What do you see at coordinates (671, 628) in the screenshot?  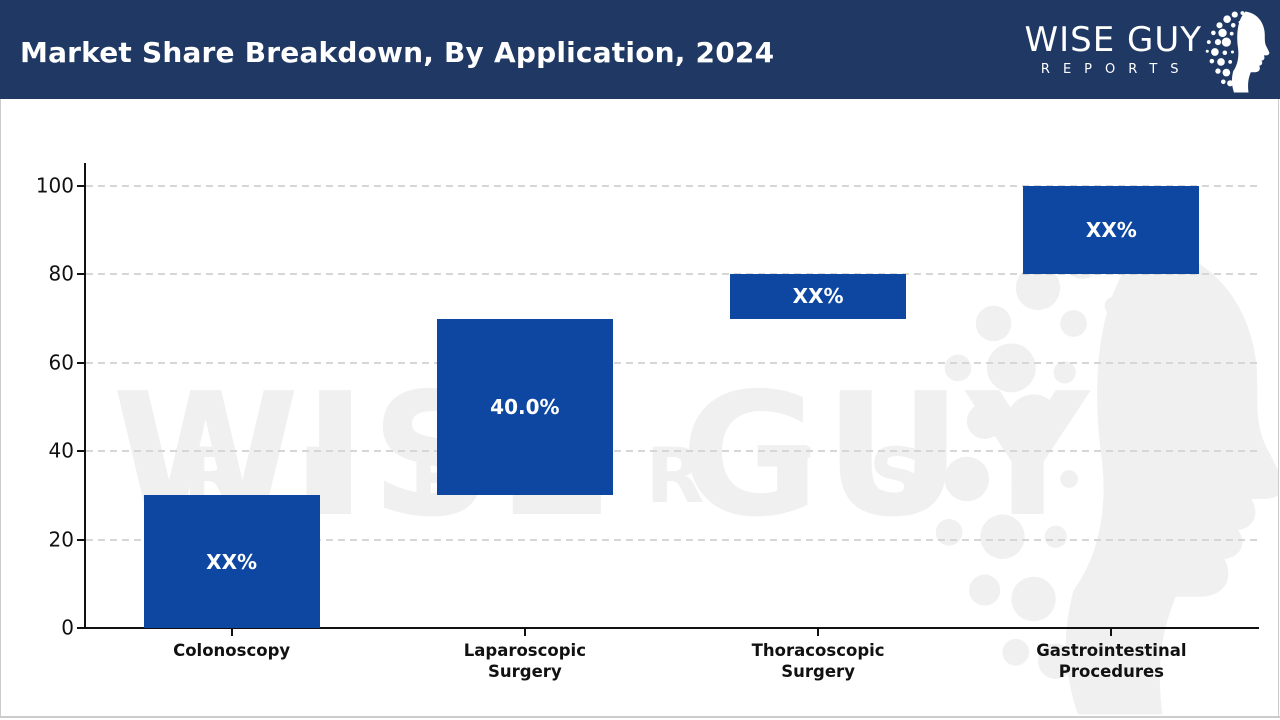 I see `x-axis-line` at bounding box center [671, 628].